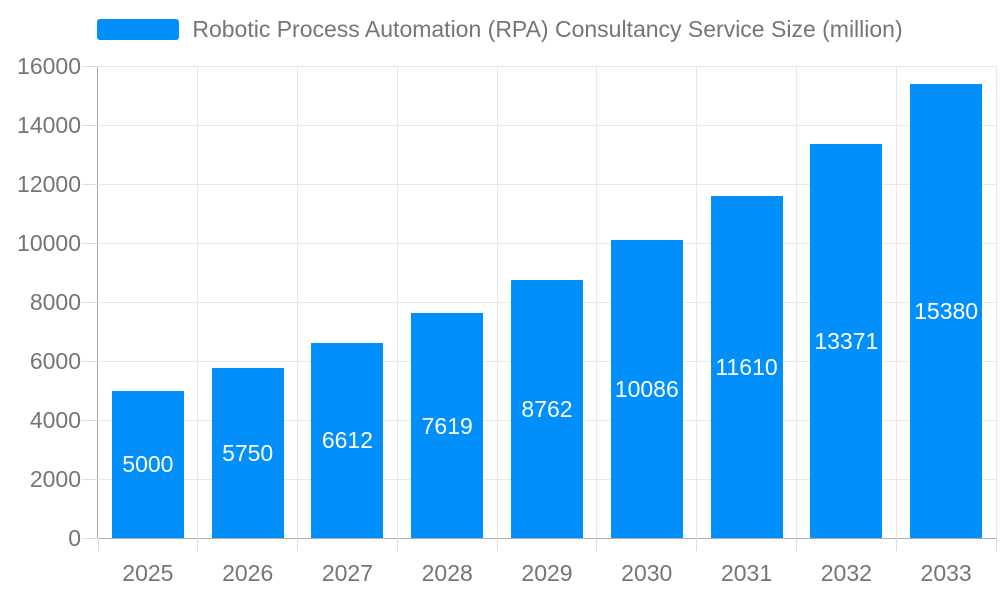  Describe the element at coordinates (347, 573) in the screenshot. I see `x-axis-tick-label: 2027` at that location.